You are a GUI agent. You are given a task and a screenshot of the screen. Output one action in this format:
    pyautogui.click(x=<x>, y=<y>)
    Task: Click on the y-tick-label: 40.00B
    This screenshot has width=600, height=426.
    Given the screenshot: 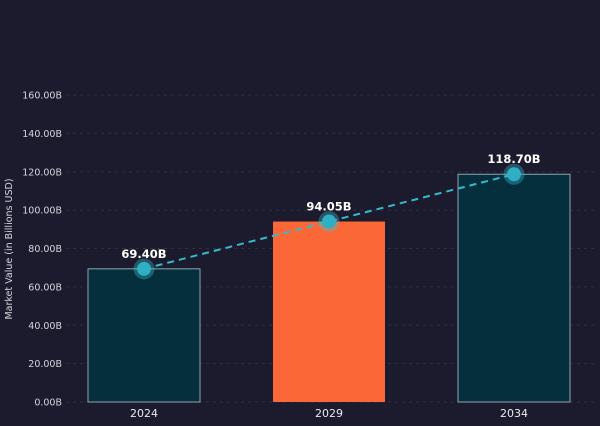 What is the action you would take?
    pyautogui.click(x=45, y=326)
    